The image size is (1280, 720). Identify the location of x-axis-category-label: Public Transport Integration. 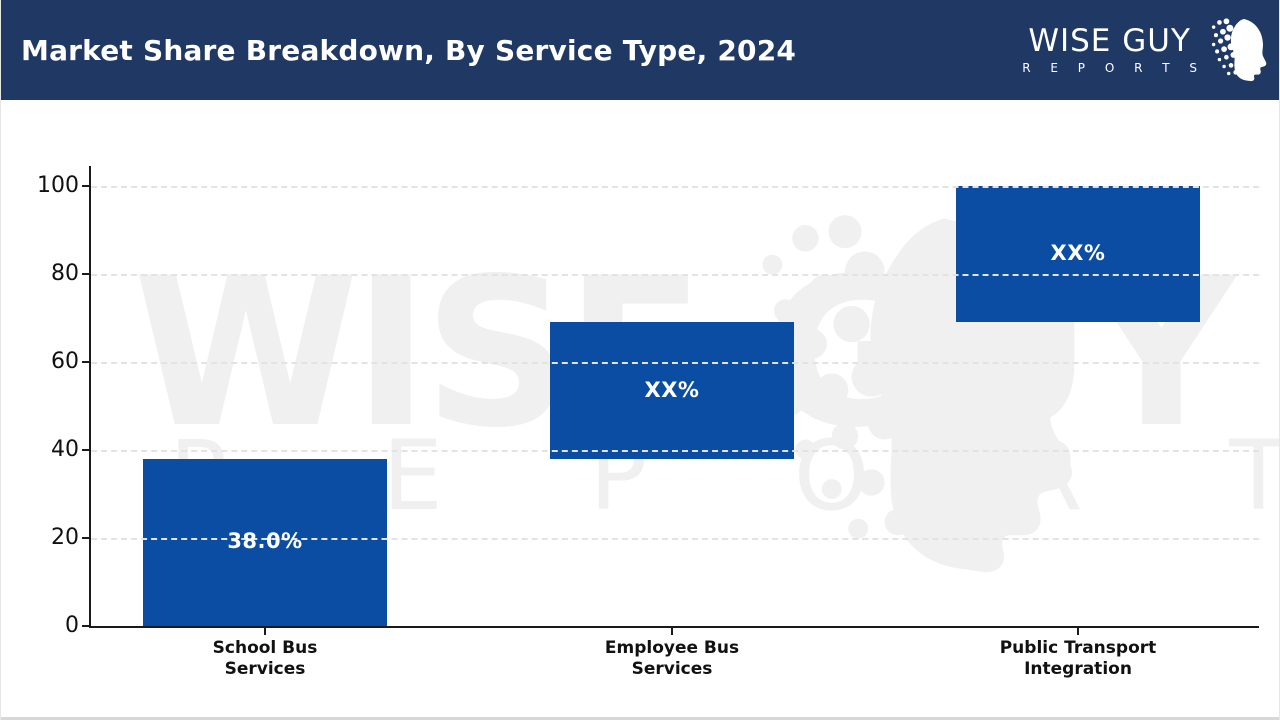
(1078, 659).